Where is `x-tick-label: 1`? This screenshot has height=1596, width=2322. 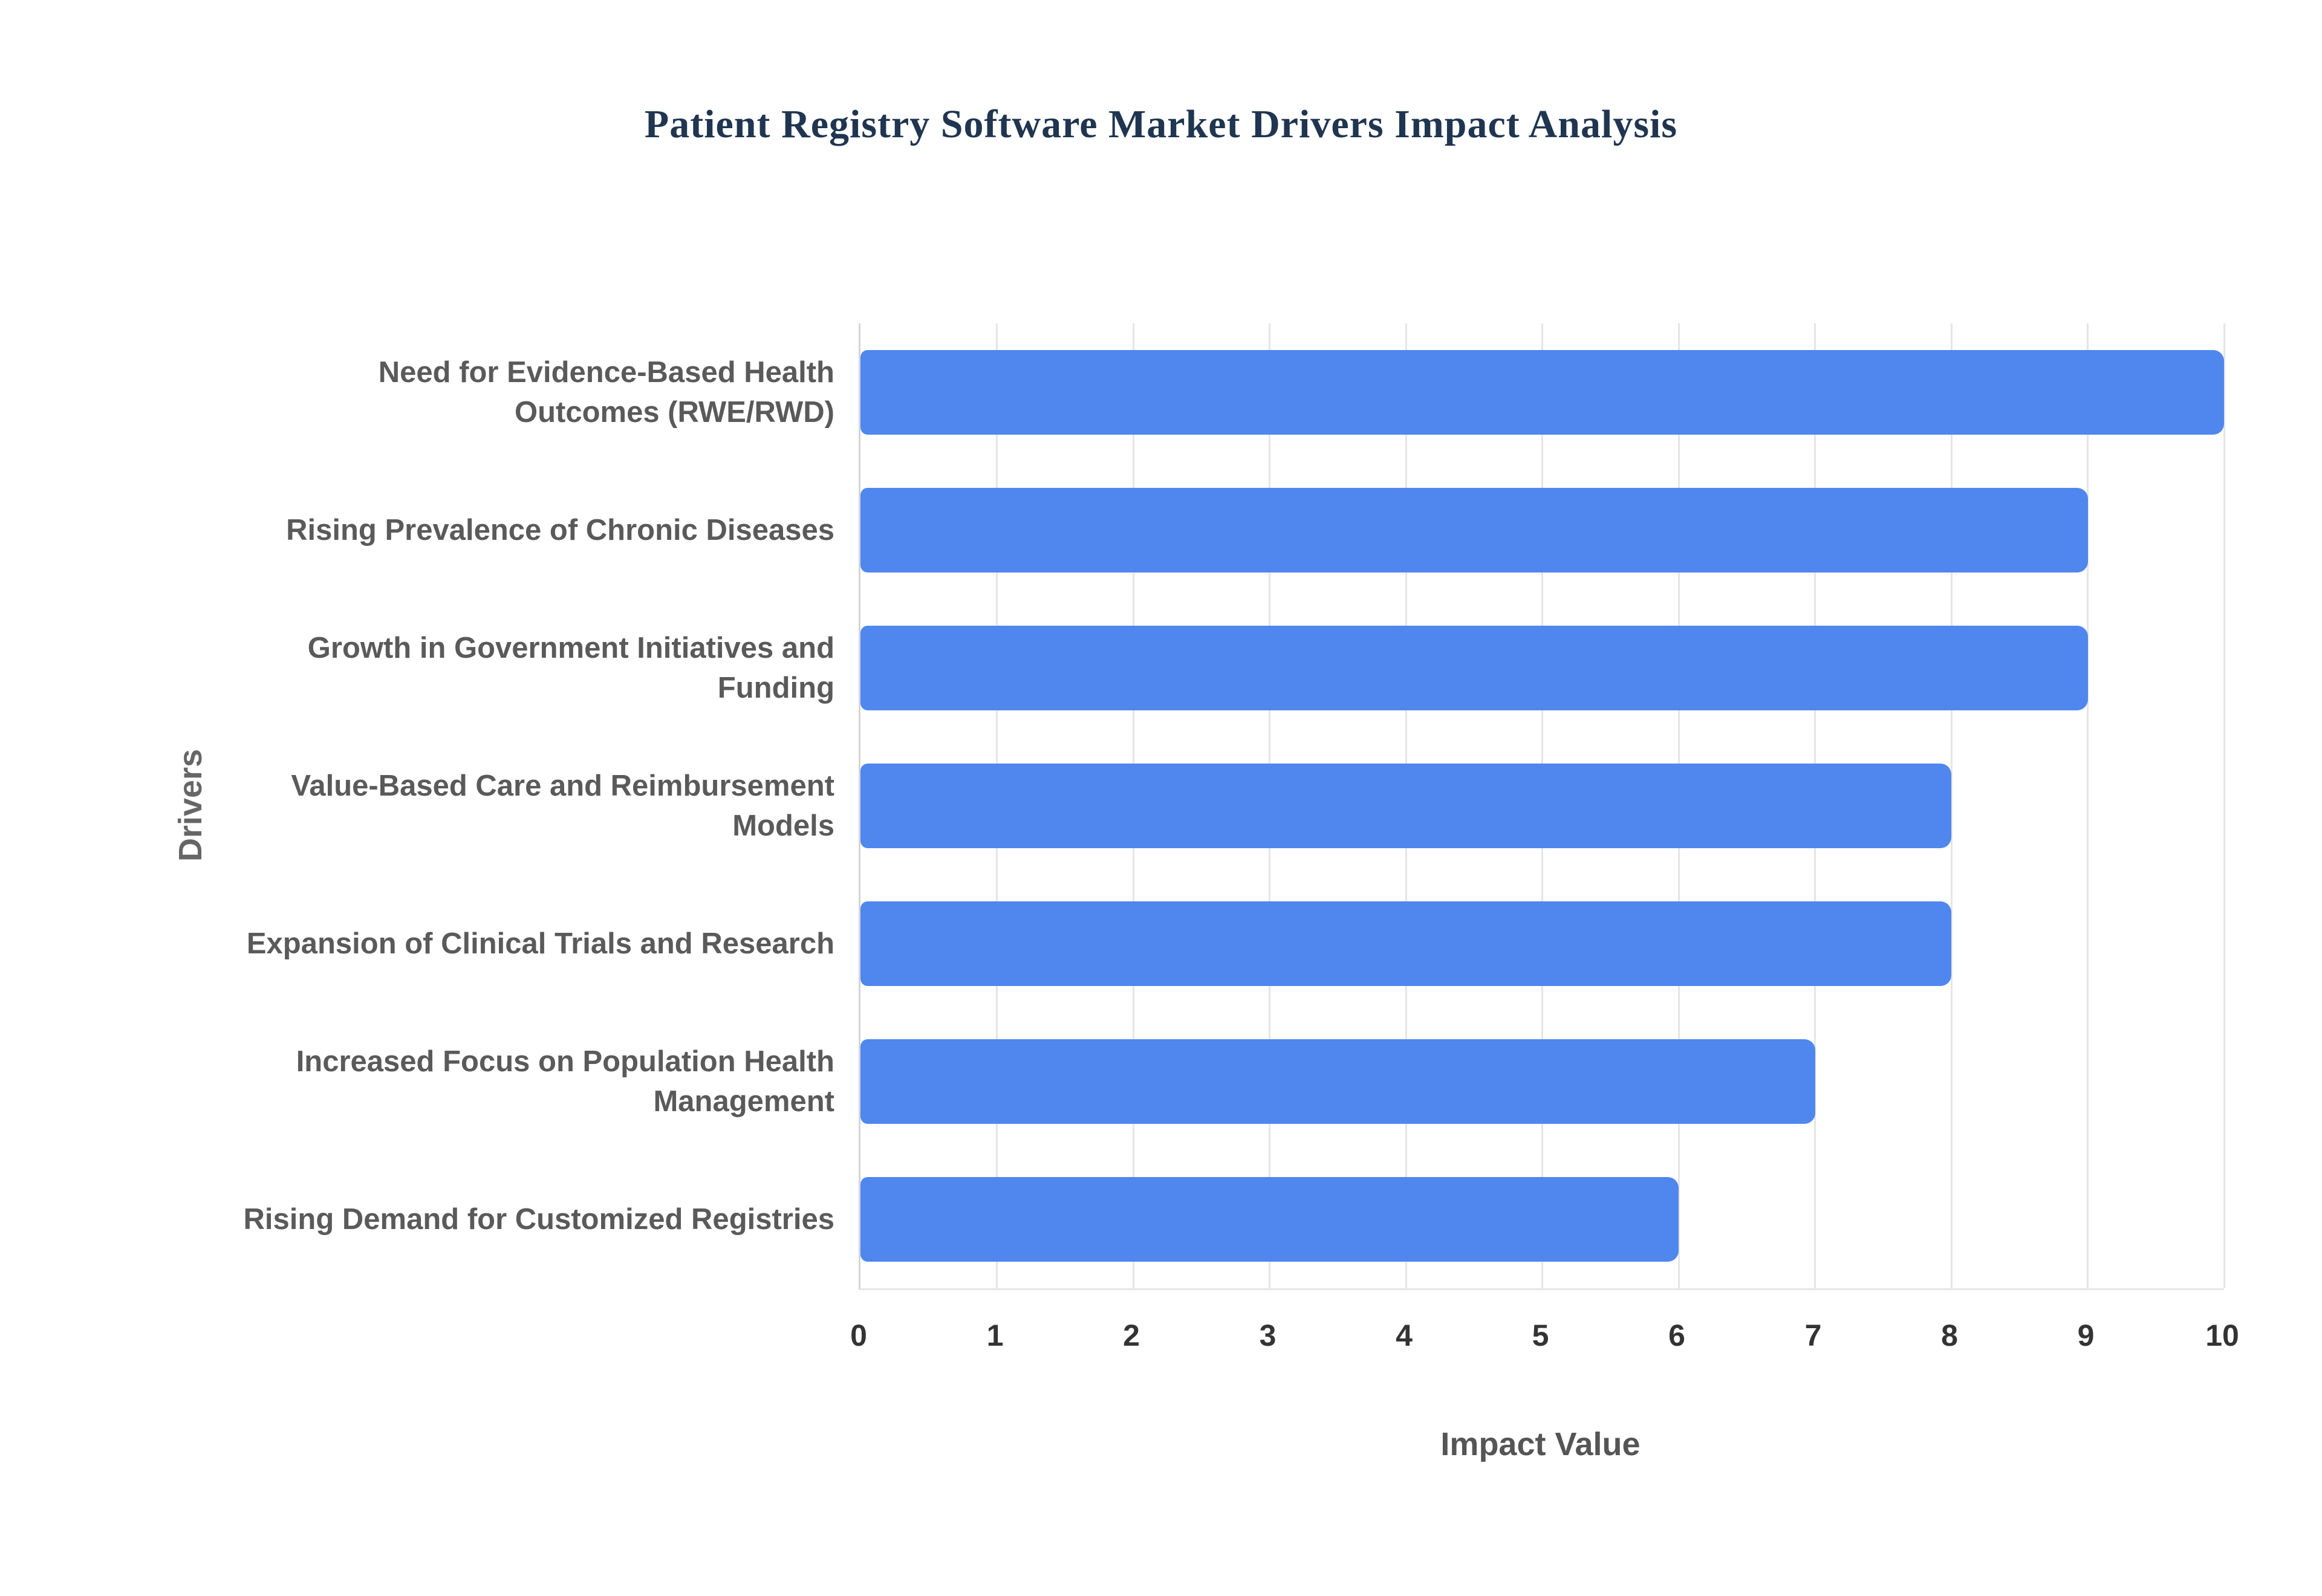 x-tick-label: 1 is located at coordinates (995, 1335).